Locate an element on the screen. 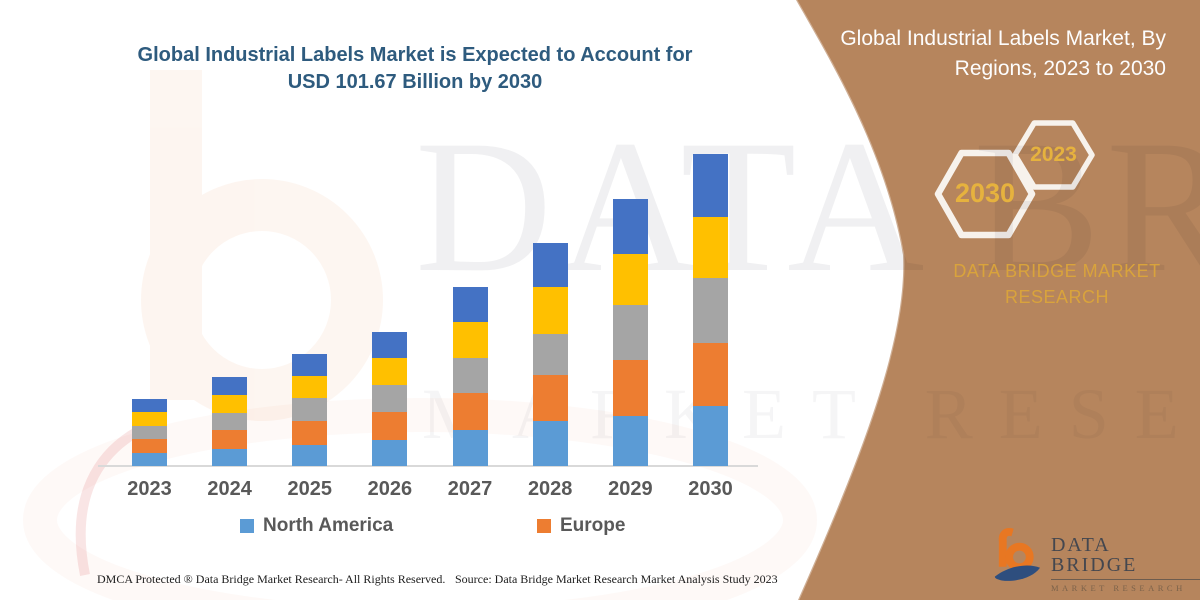  data-bridge-logo: DATA BRIDGE MARKET RESEARCH is located at coordinates (1096, 560).